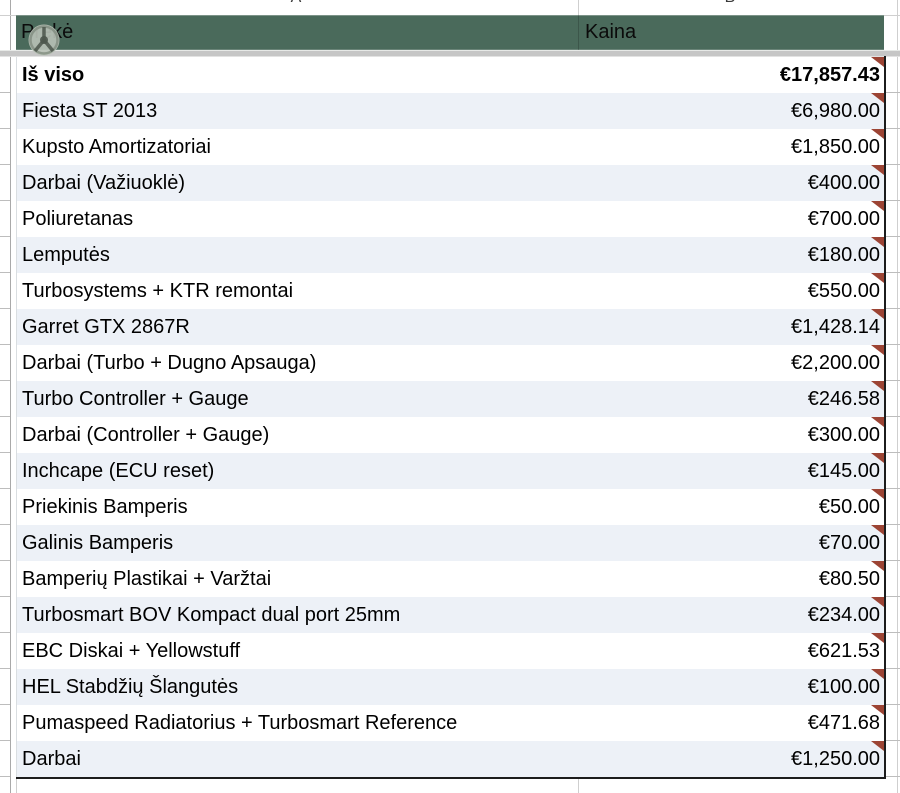 Image resolution: width=900 pixels, height=793 pixels. What do you see at coordinates (732, 687) in the screenshot?
I see `price-cell: €100.00` at bounding box center [732, 687].